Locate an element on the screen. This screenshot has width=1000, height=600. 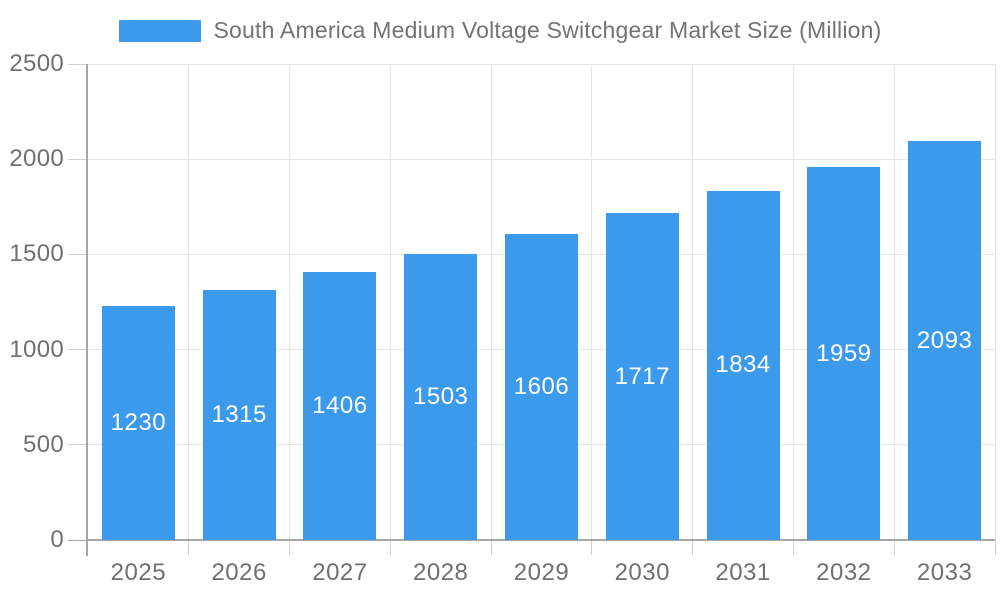
bar-value-label: 1834 is located at coordinates (743, 365).